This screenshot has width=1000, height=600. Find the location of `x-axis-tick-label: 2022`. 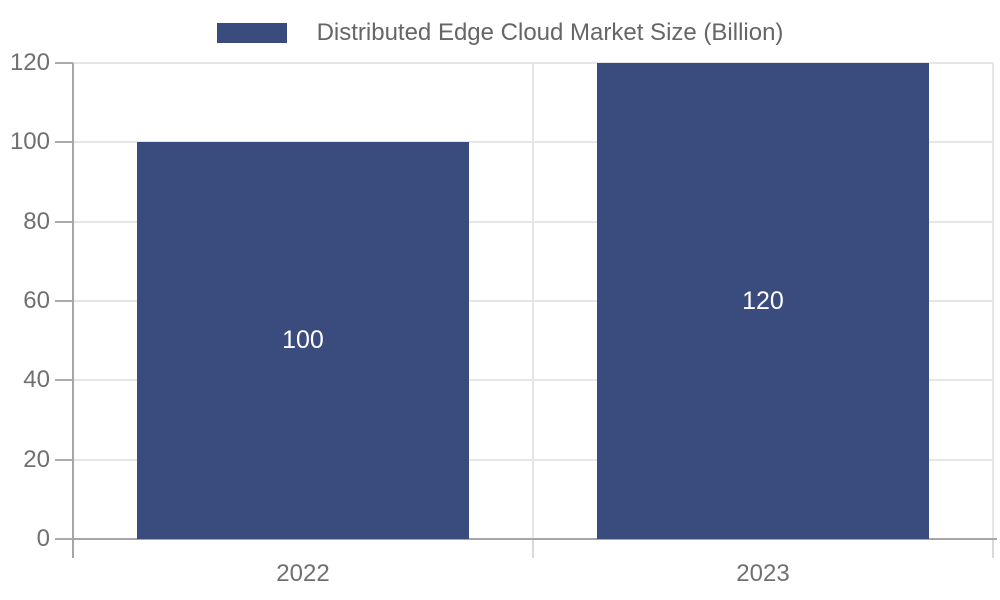

x-axis-tick-label: 2022 is located at coordinates (303, 573).